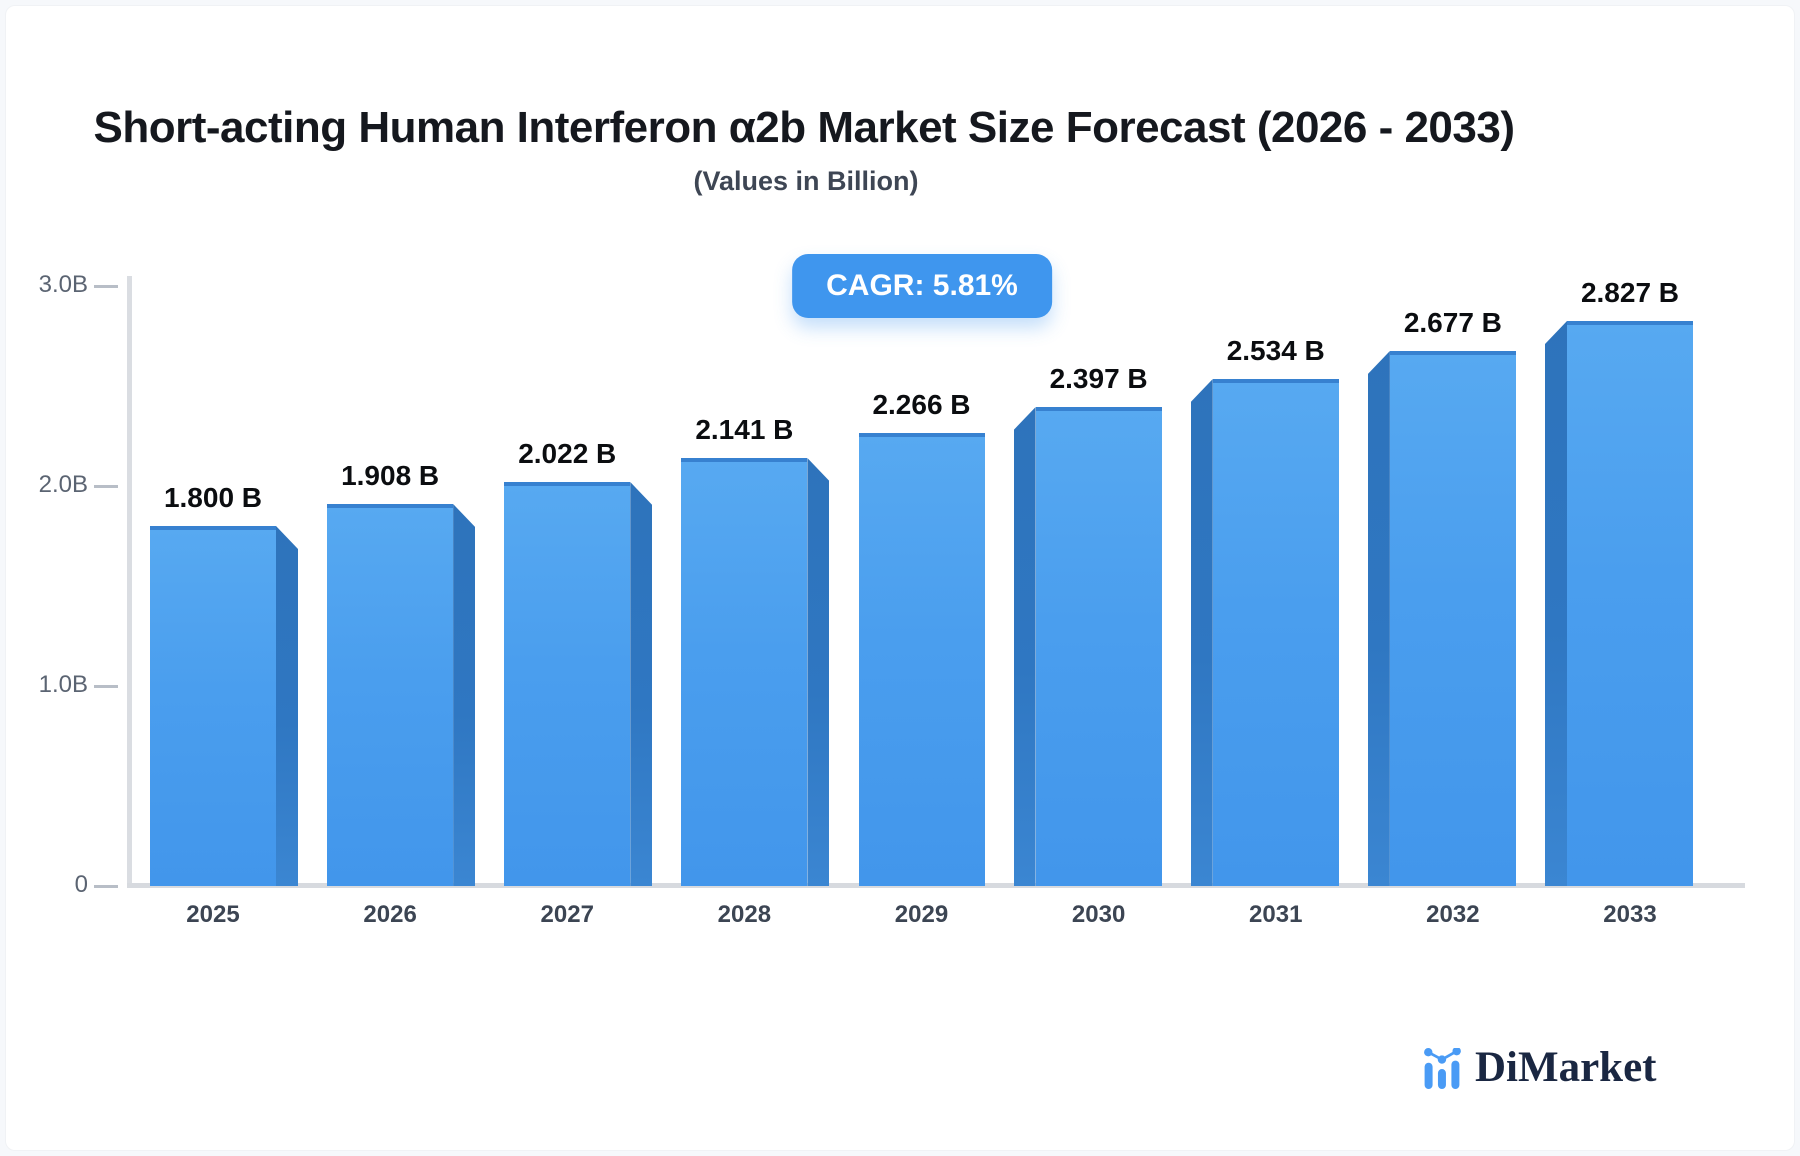  What do you see at coordinates (744, 429) in the screenshot?
I see `bar-value-label: 2.141 B` at bounding box center [744, 429].